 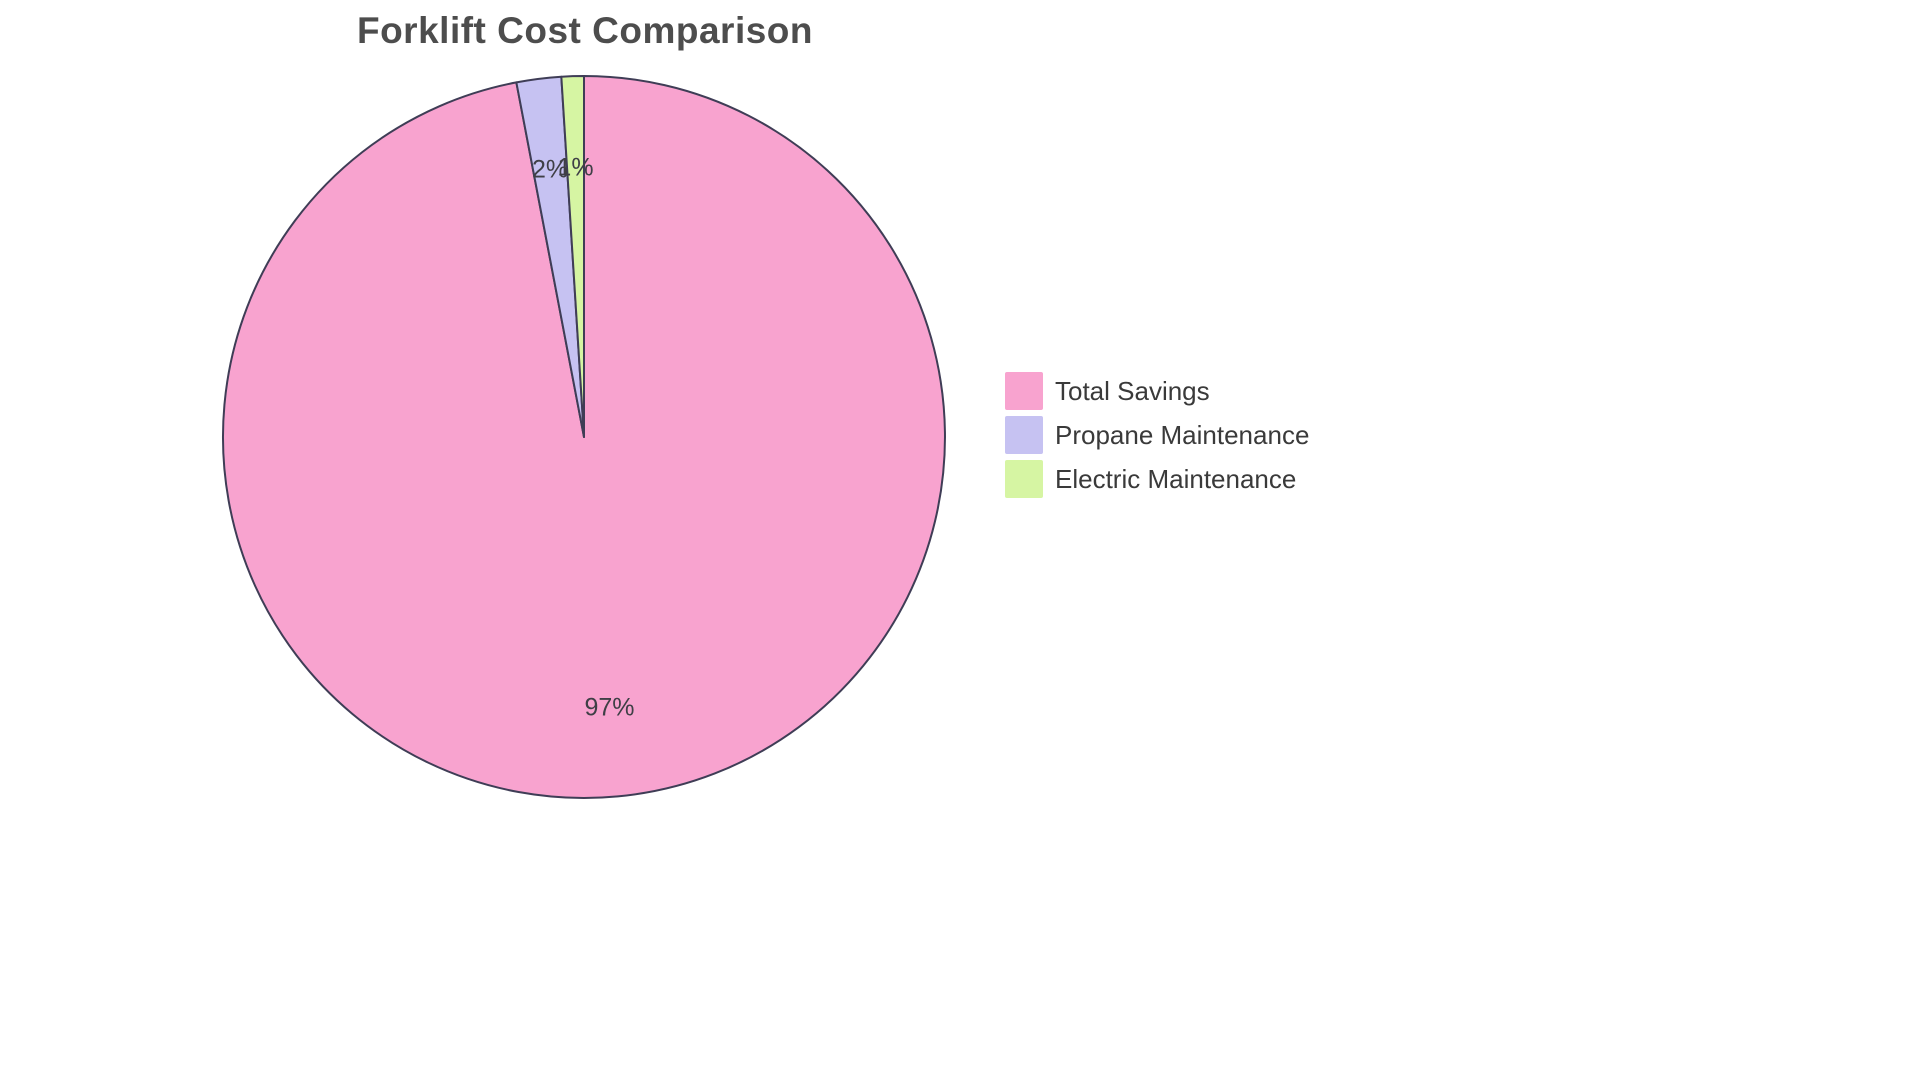 I want to click on legend-item-propane-maintenance: Propane Maintenance, so click(x=1157, y=435).